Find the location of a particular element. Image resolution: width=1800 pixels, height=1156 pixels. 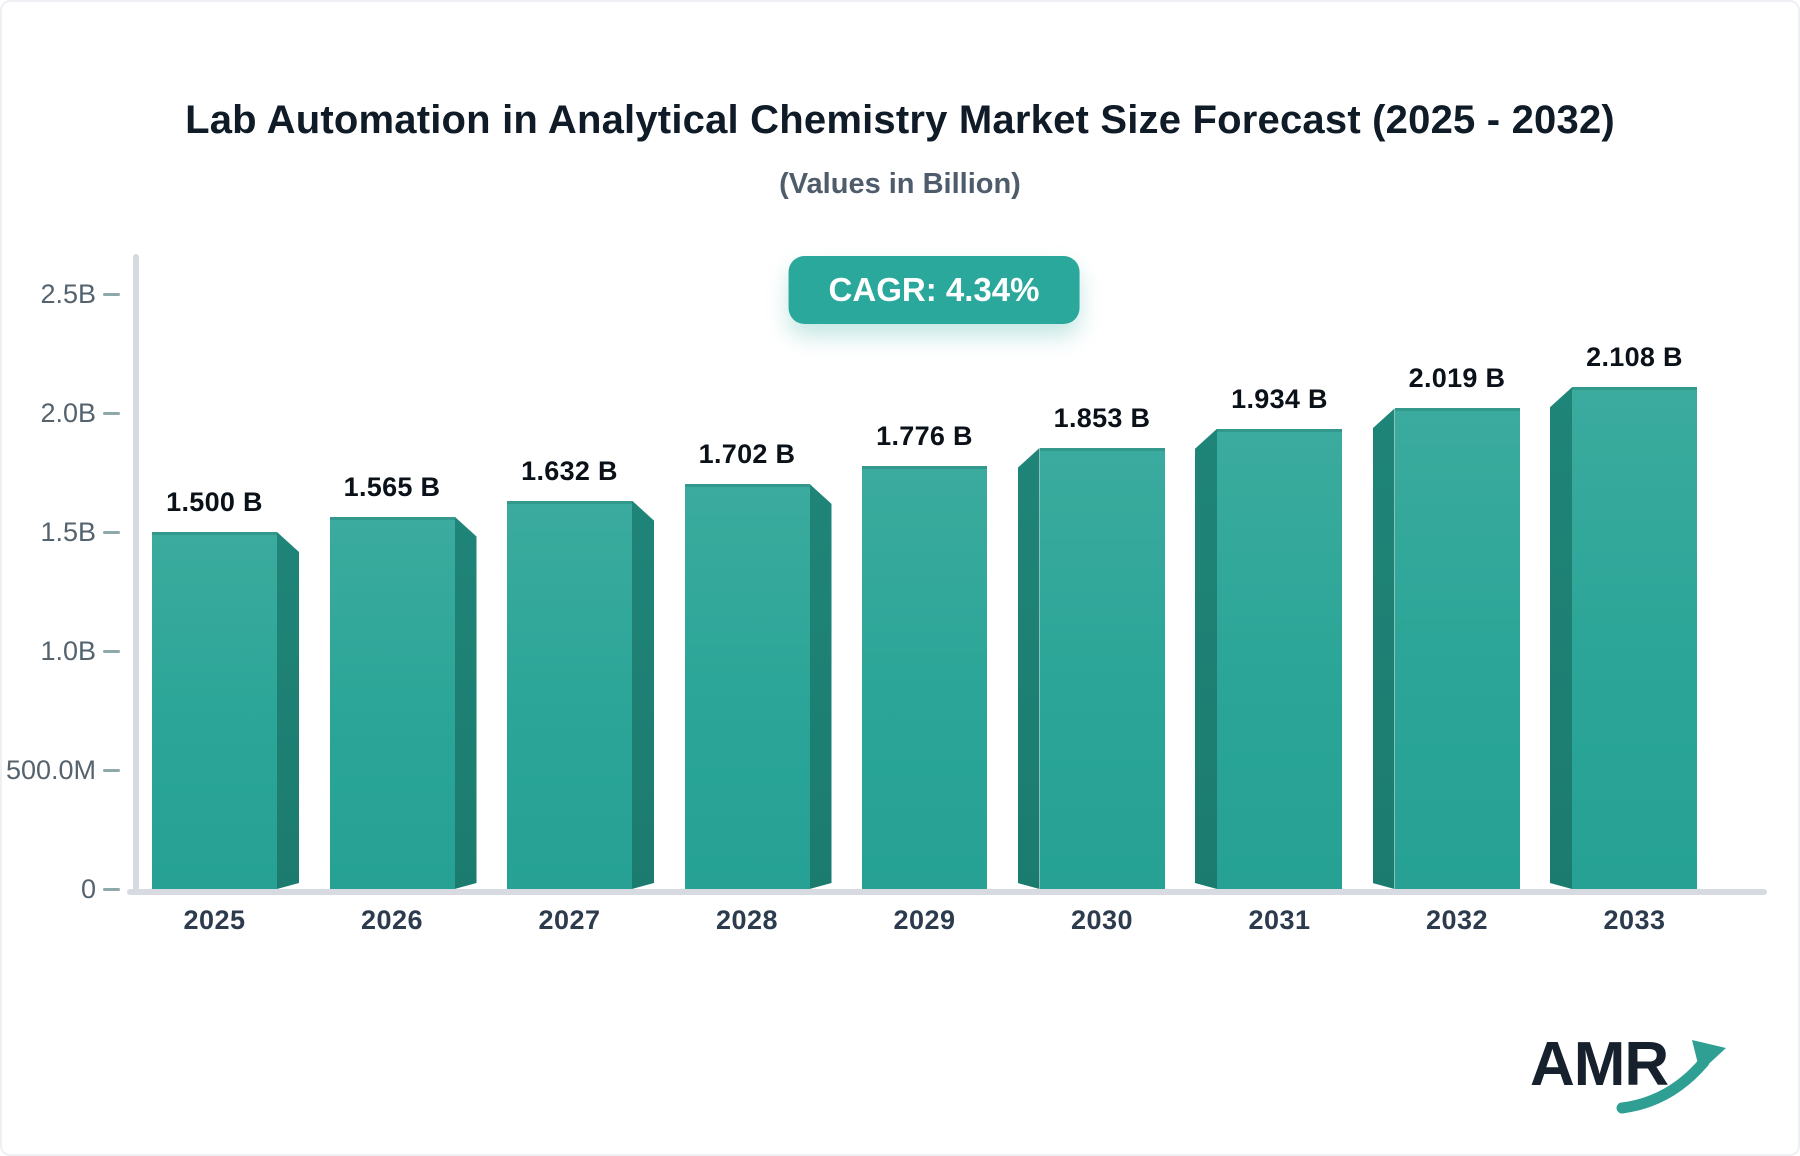

chart-subtitle: (Values in Billion) is located at coordinates (900, 184).